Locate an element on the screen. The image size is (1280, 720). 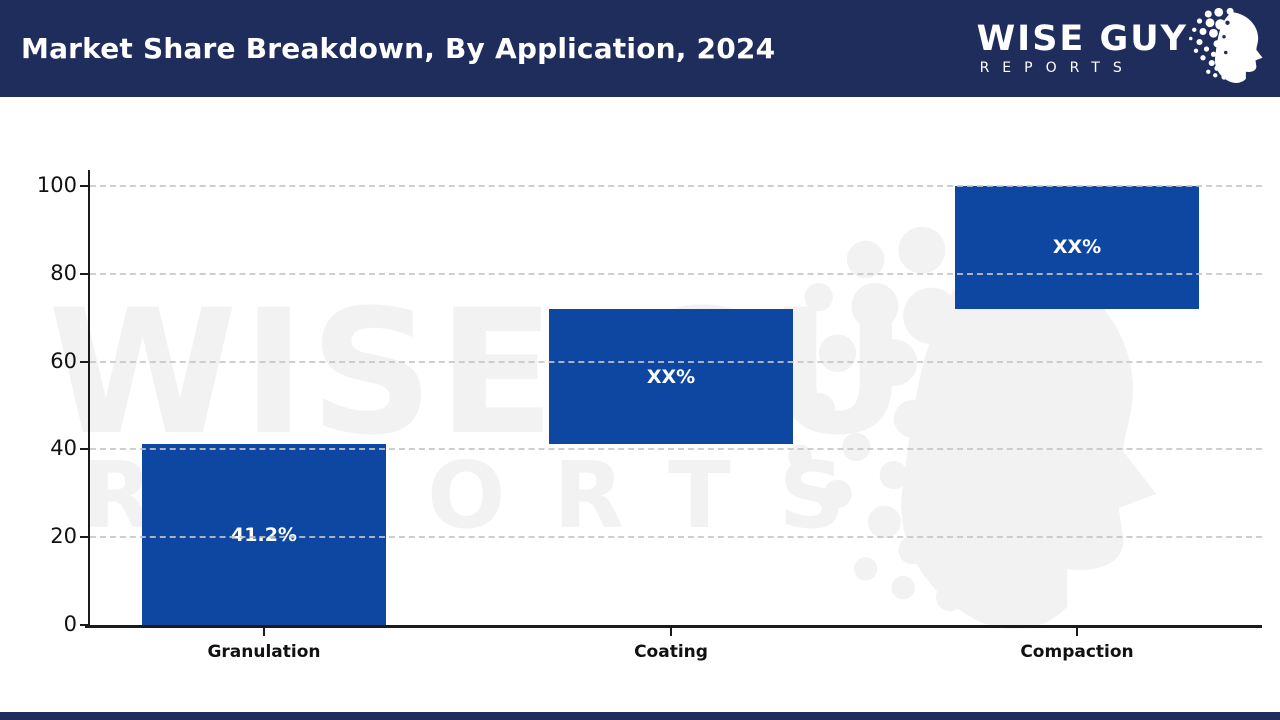
logo-wordmark: WISE GUY is located at coordinates (1082, 38).